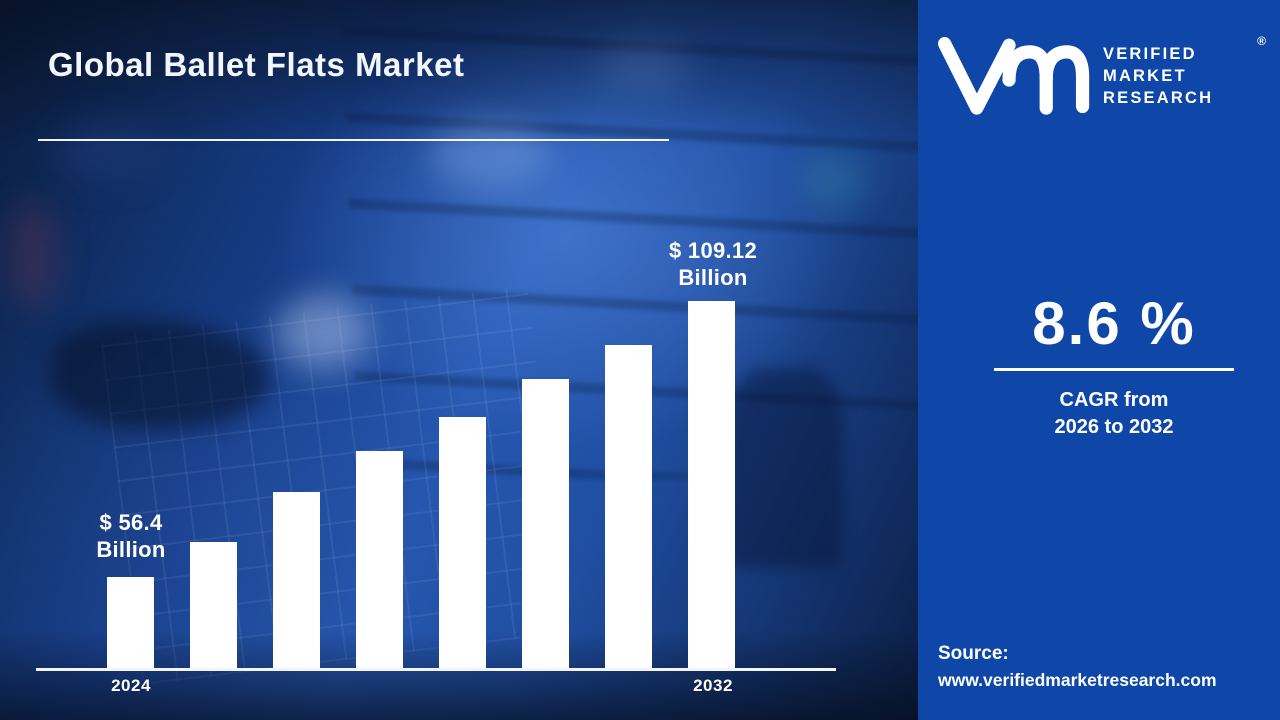 The image size is (1280, 720). What do you see at coordinates (713, 264) in the screenshot?
I see `last-bar-value-label: $ 109.12 Billion` at bounding box center [713, 264].